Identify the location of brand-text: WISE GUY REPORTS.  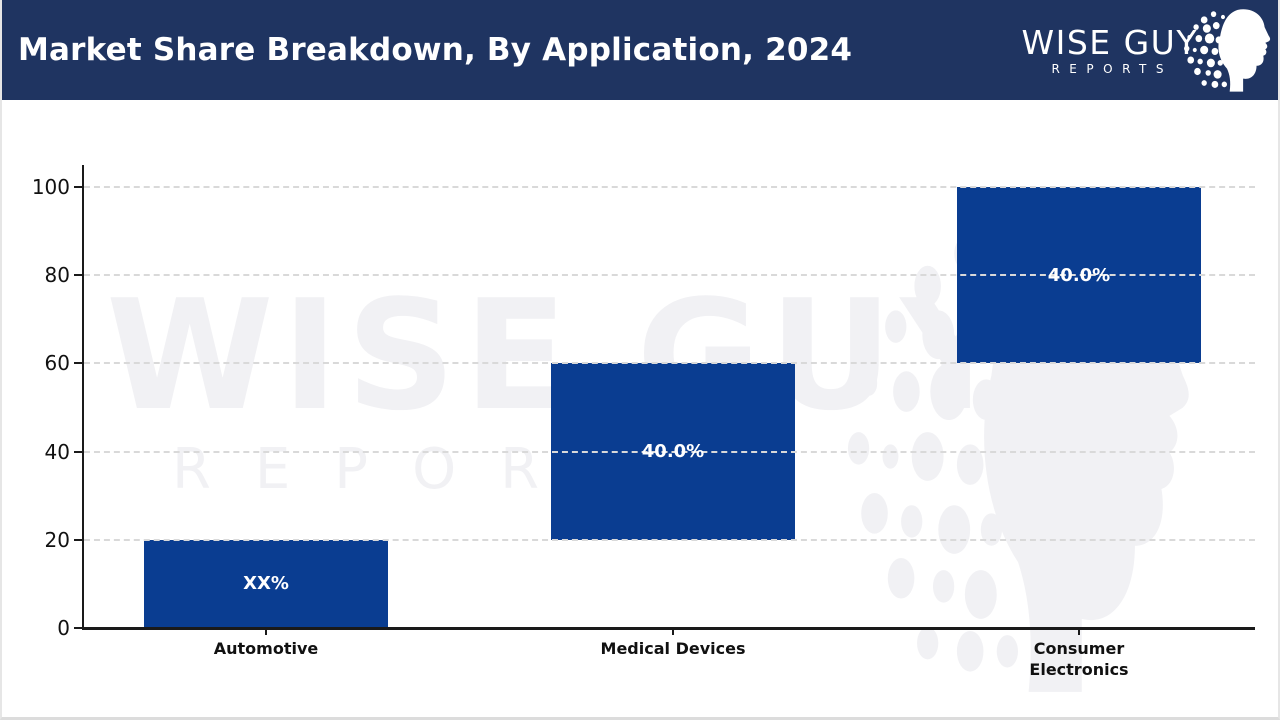
(1109, 50).